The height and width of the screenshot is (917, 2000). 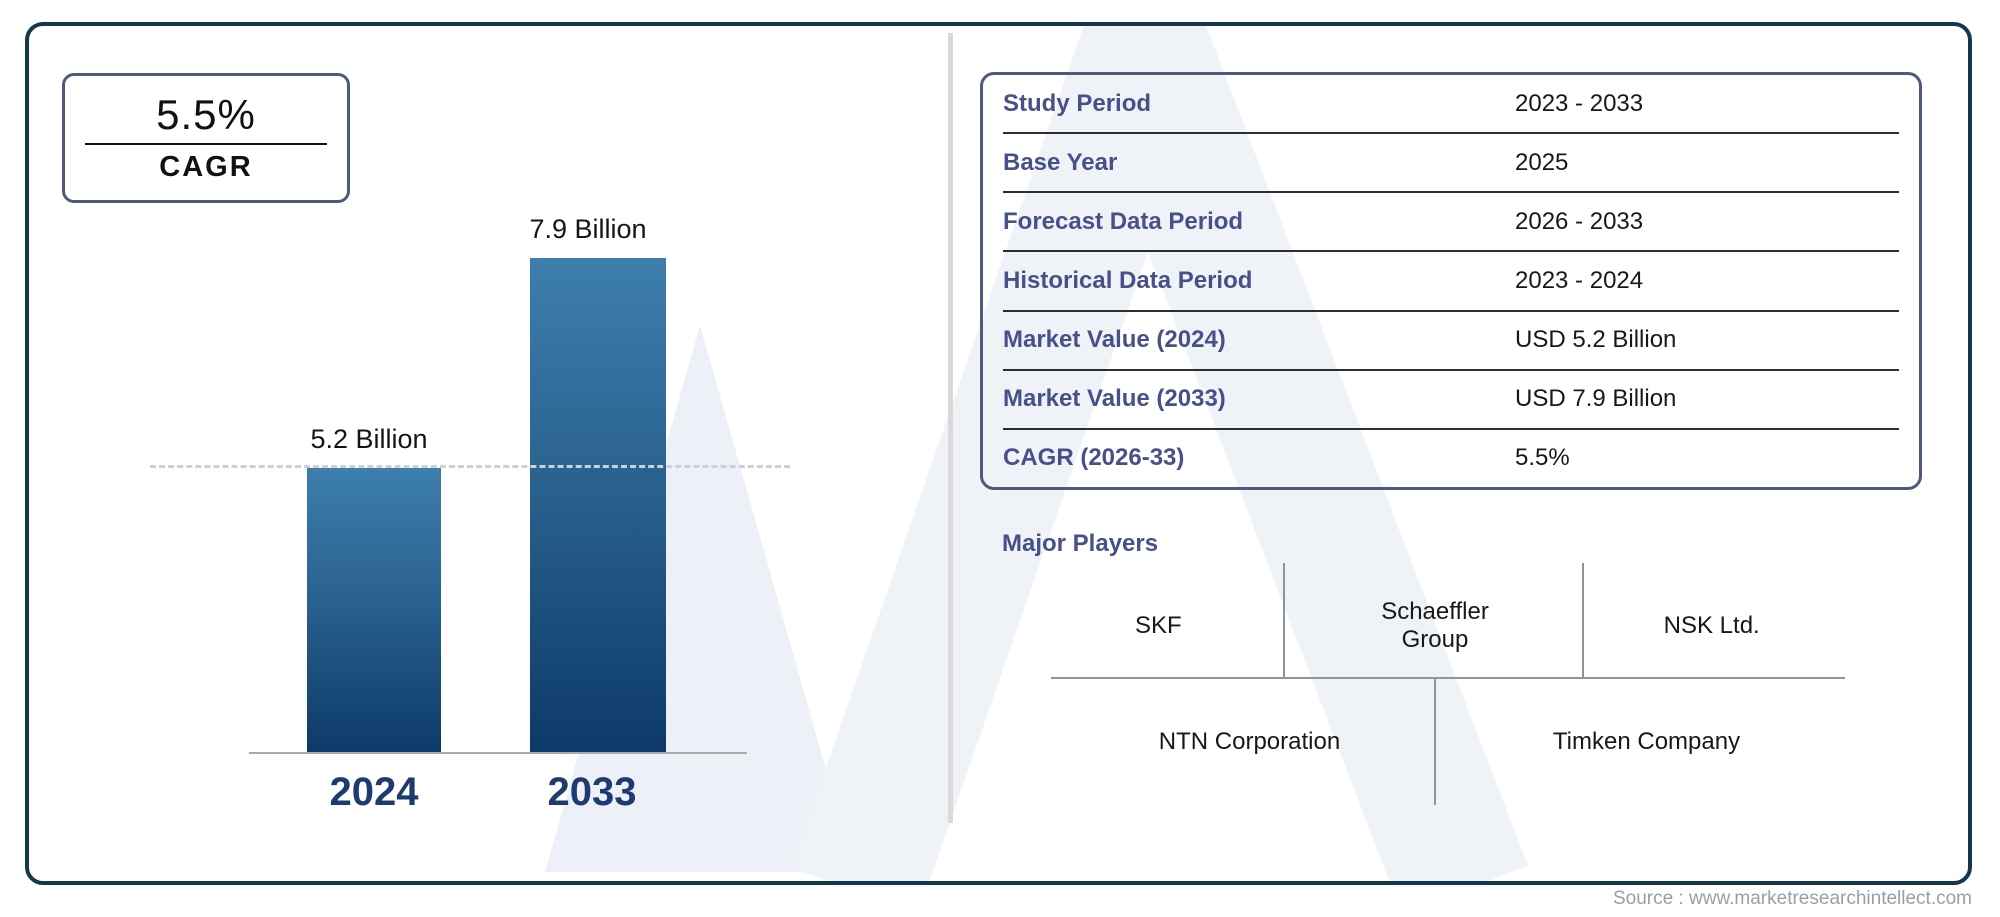 I want to click on player-name: Timken Company, so click(x=1646, y=741).